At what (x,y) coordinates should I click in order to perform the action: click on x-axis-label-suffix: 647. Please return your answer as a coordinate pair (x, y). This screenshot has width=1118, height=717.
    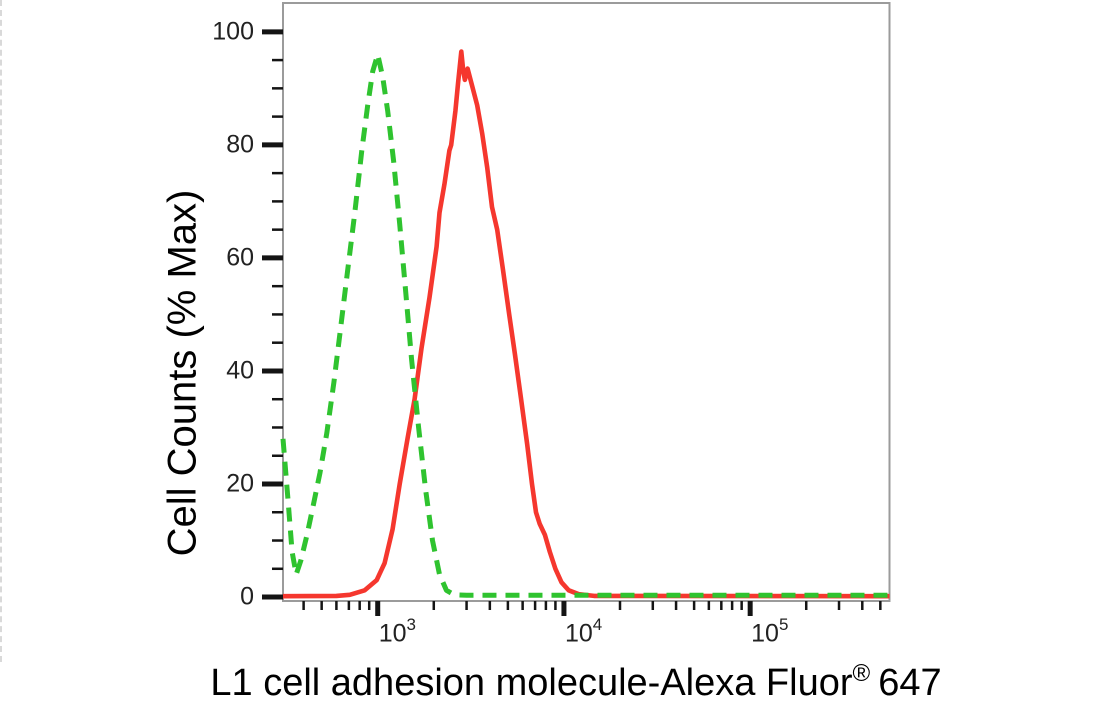
    Looking at the image, I should click on (910, 683).